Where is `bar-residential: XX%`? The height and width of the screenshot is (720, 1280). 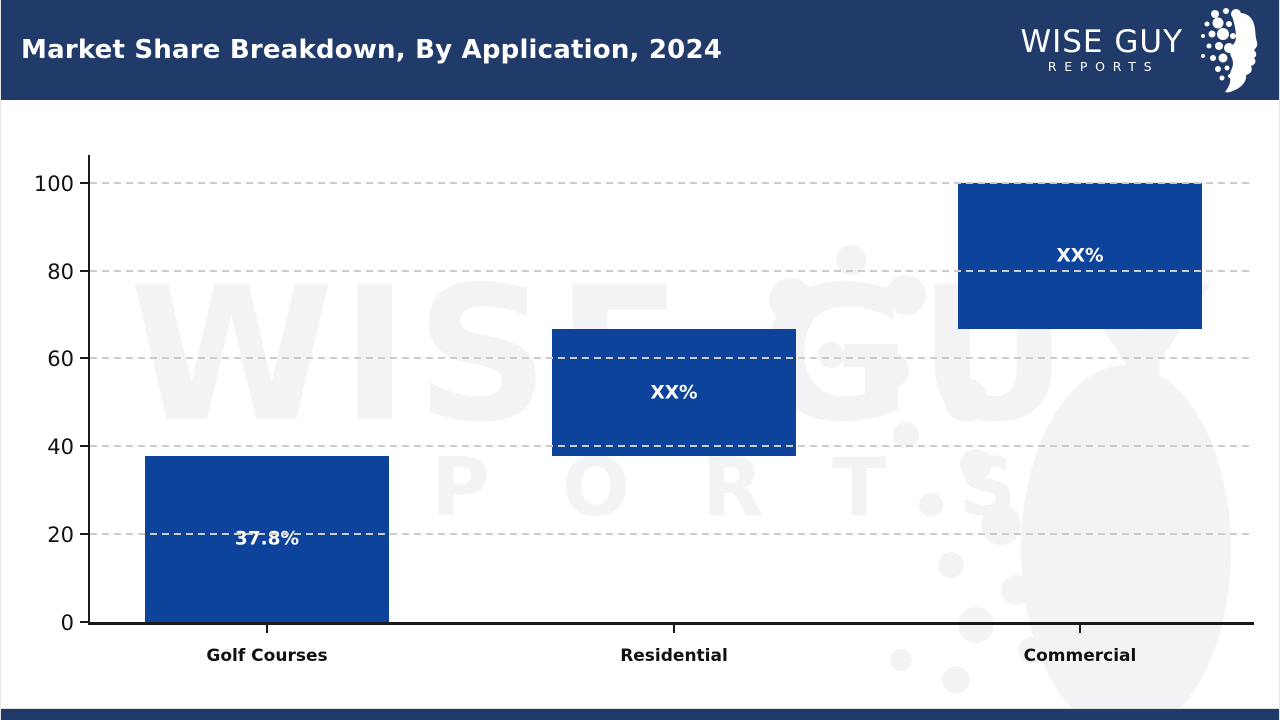
bar-residential: XX% is located at coordinates (674, 392).